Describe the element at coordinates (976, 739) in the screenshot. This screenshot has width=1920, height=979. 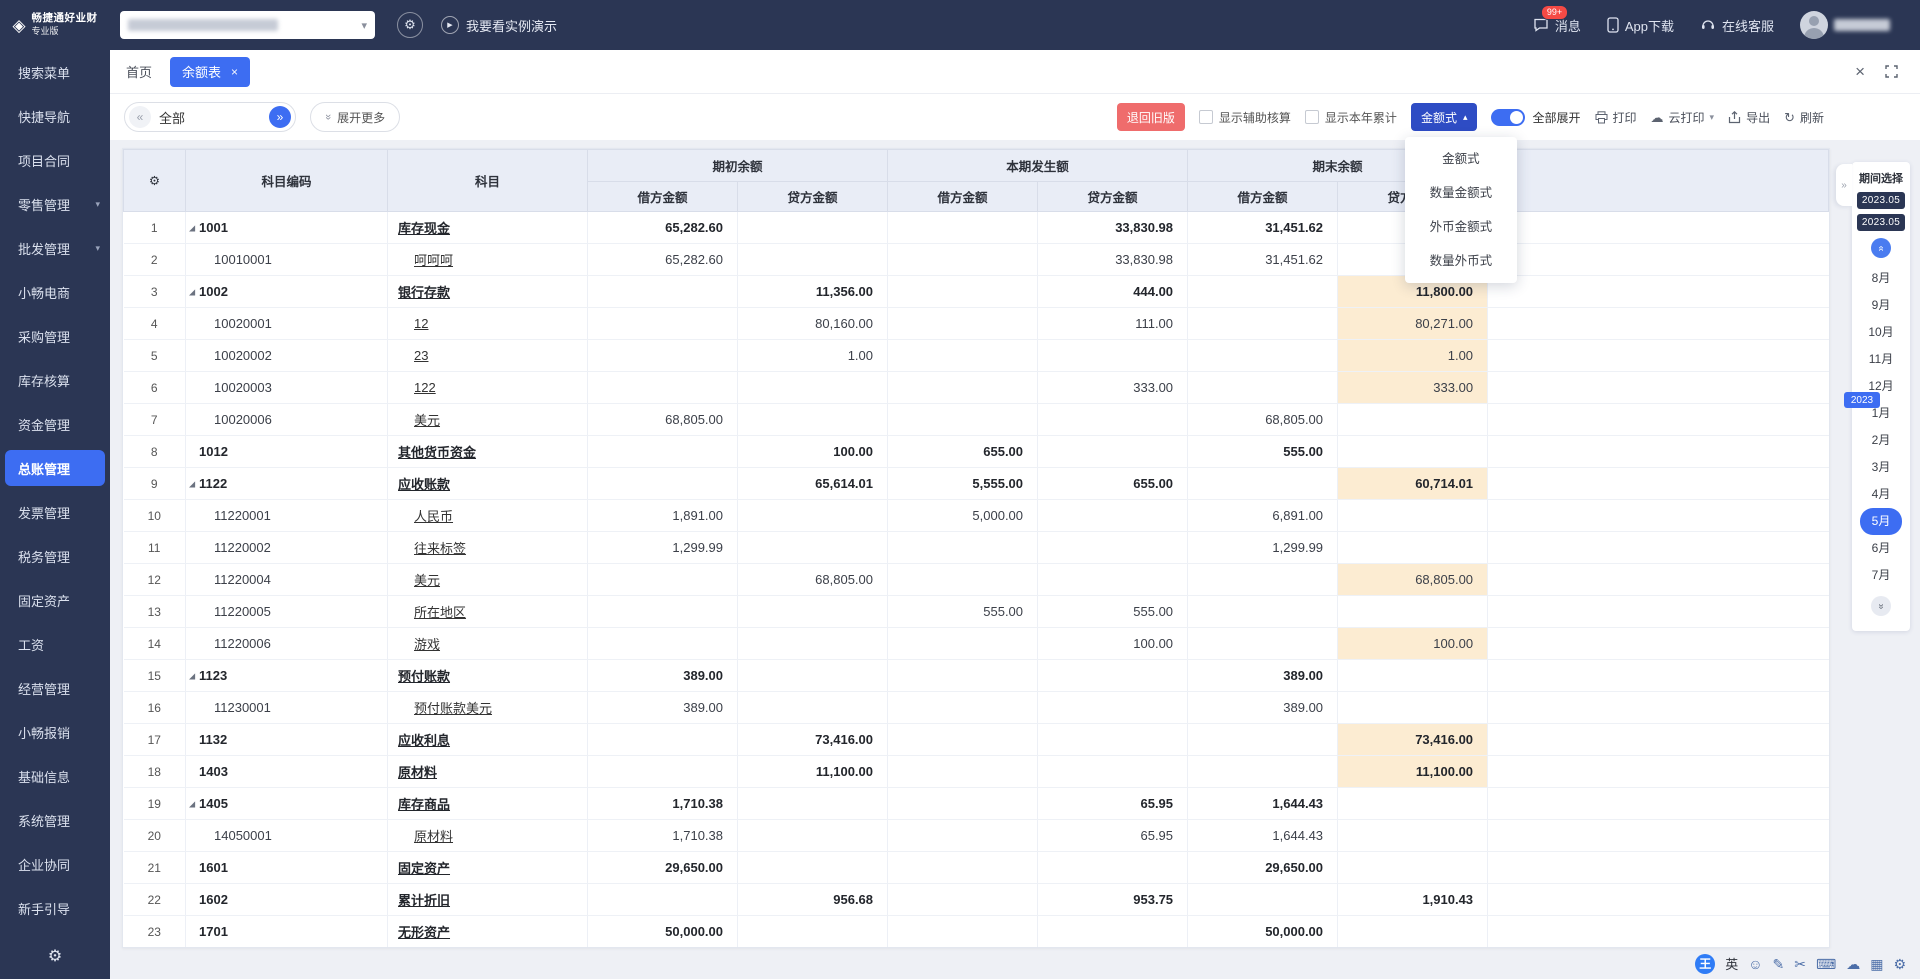
I see `table-row-1132: 17 1132 应收利息 73,416.00 73,416.00` at that location.